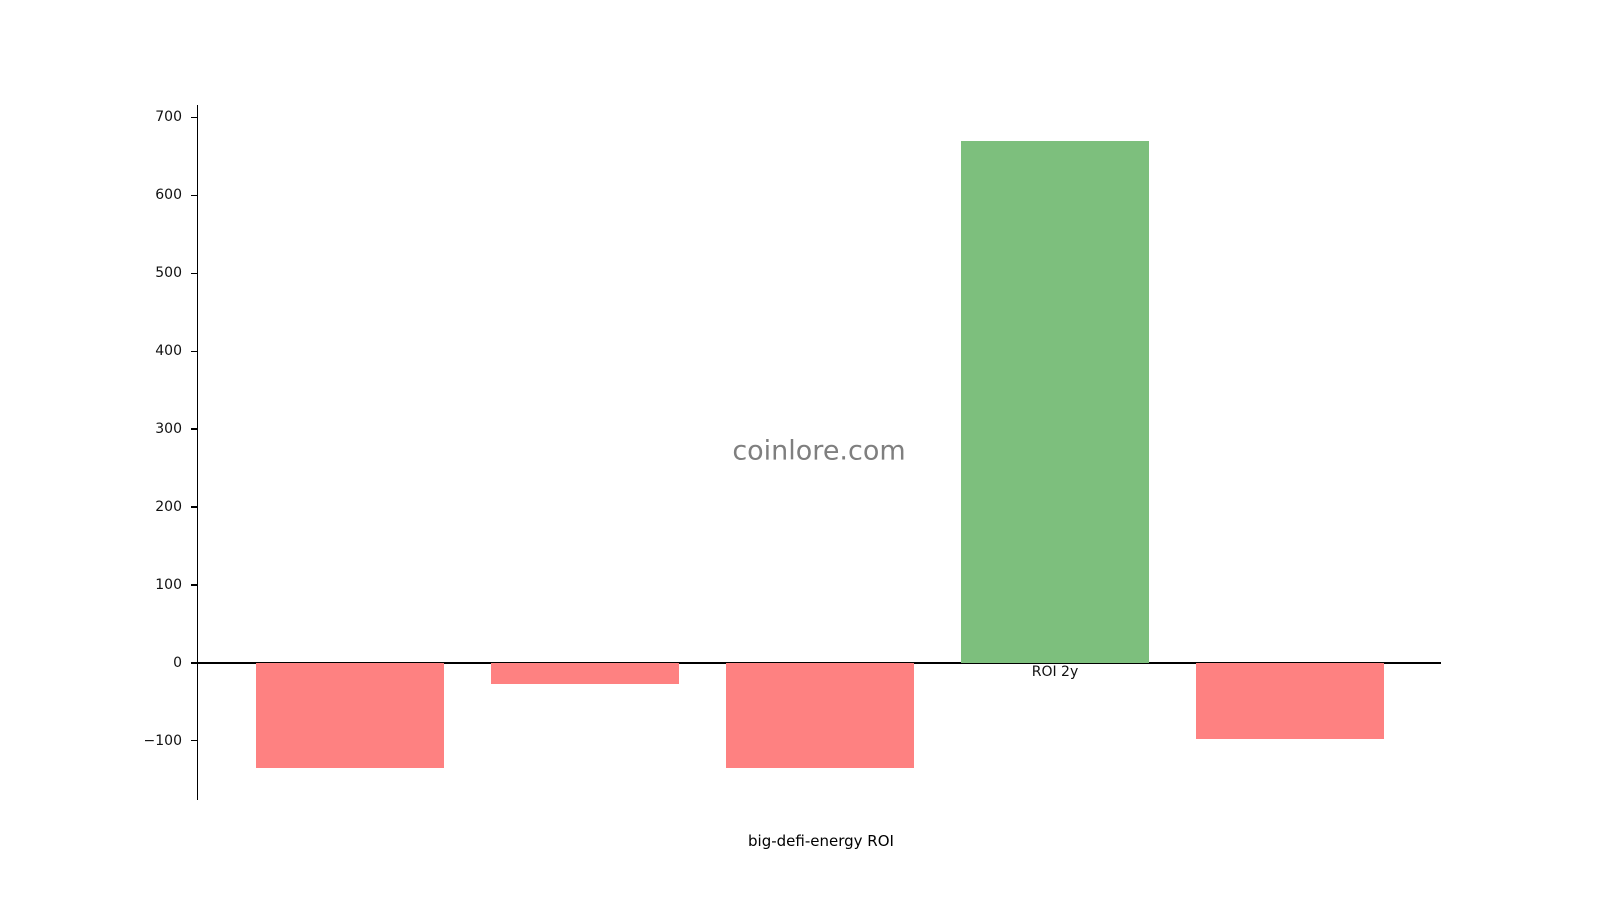 This screenshot has width=1600, height=900. What do you see at coordinates (162, 740) in the screenshot?
I see `y-tick-label: −100` at bounding box center [162, 740].